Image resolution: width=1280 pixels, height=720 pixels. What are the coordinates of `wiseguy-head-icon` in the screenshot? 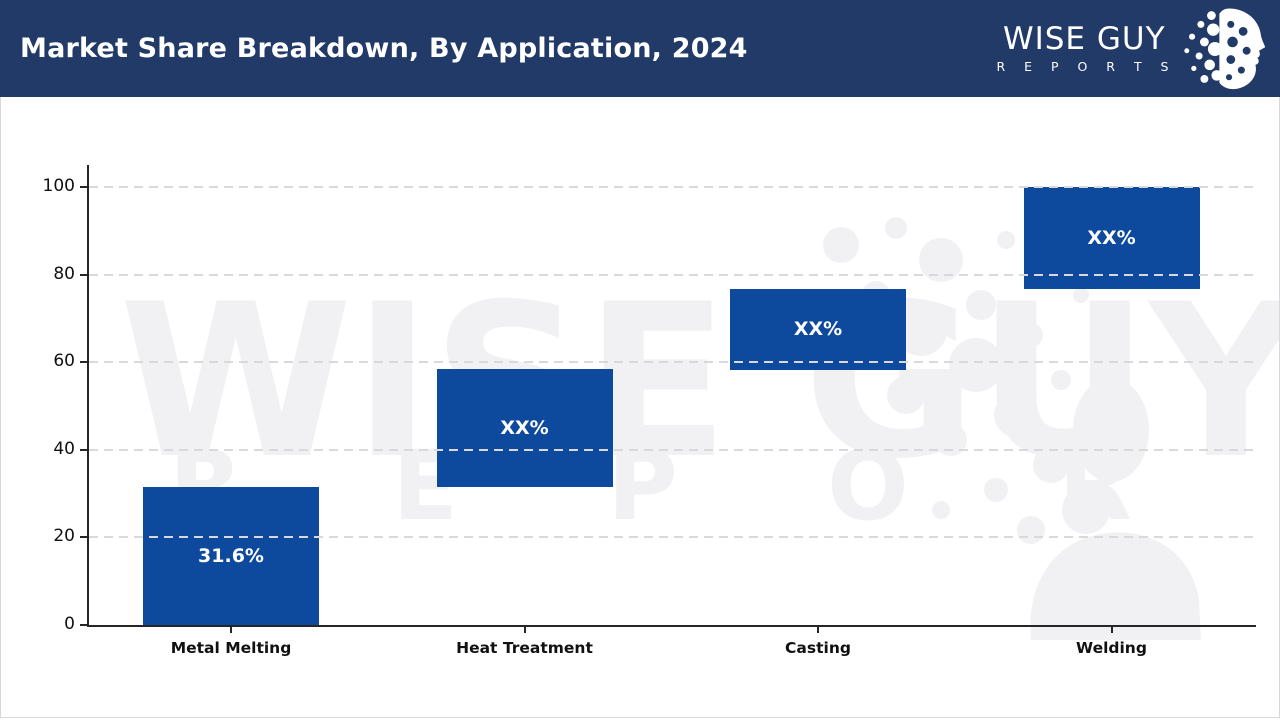 It's located at (1225, 48).